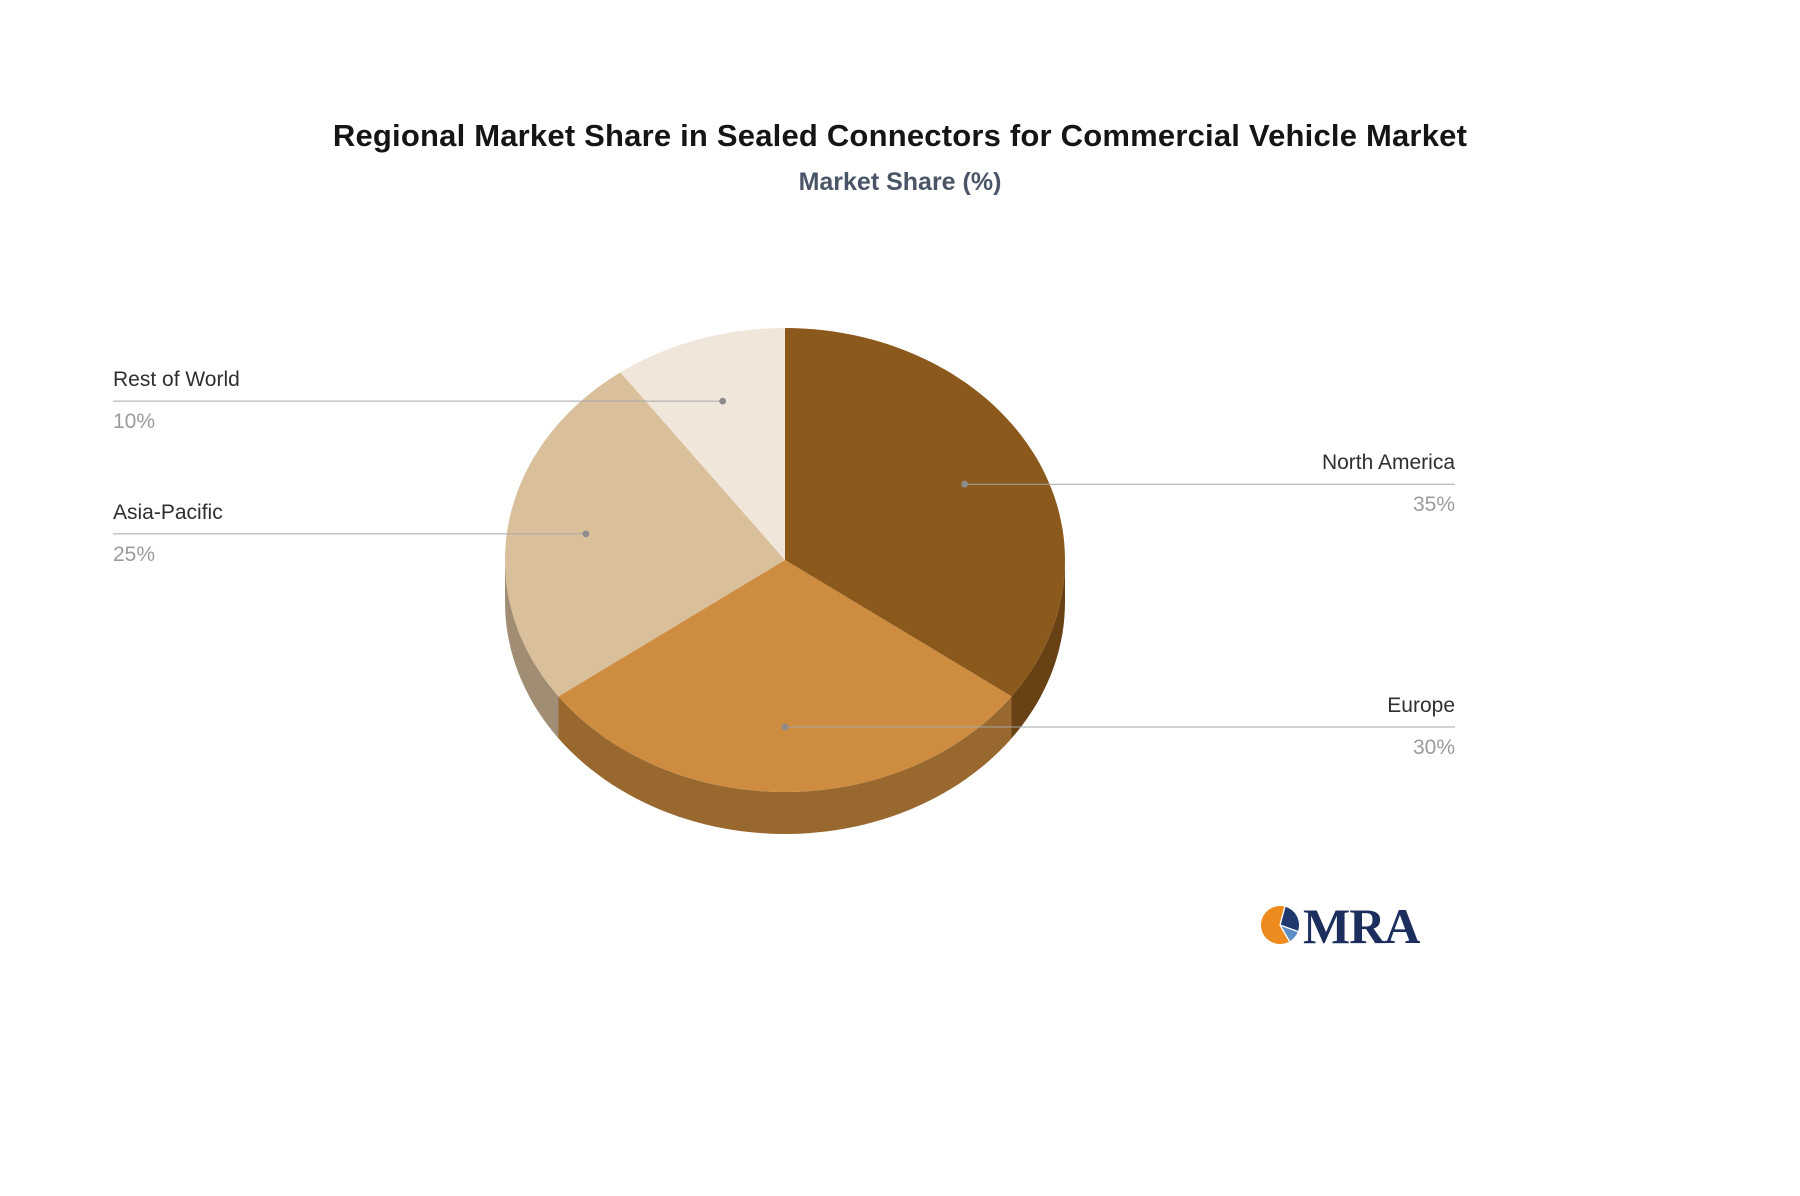 The width and height of the screenshot is (1800, 1196). Describe the element at coordinates (1280, 925) in the screenshot. I see `mra-logo-icon` at that location.